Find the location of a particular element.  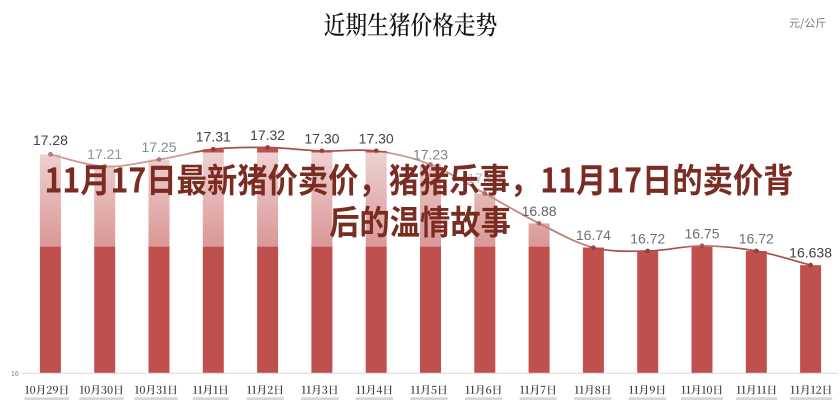

svg-text: 16.638 is located at coordinates (810, 253).